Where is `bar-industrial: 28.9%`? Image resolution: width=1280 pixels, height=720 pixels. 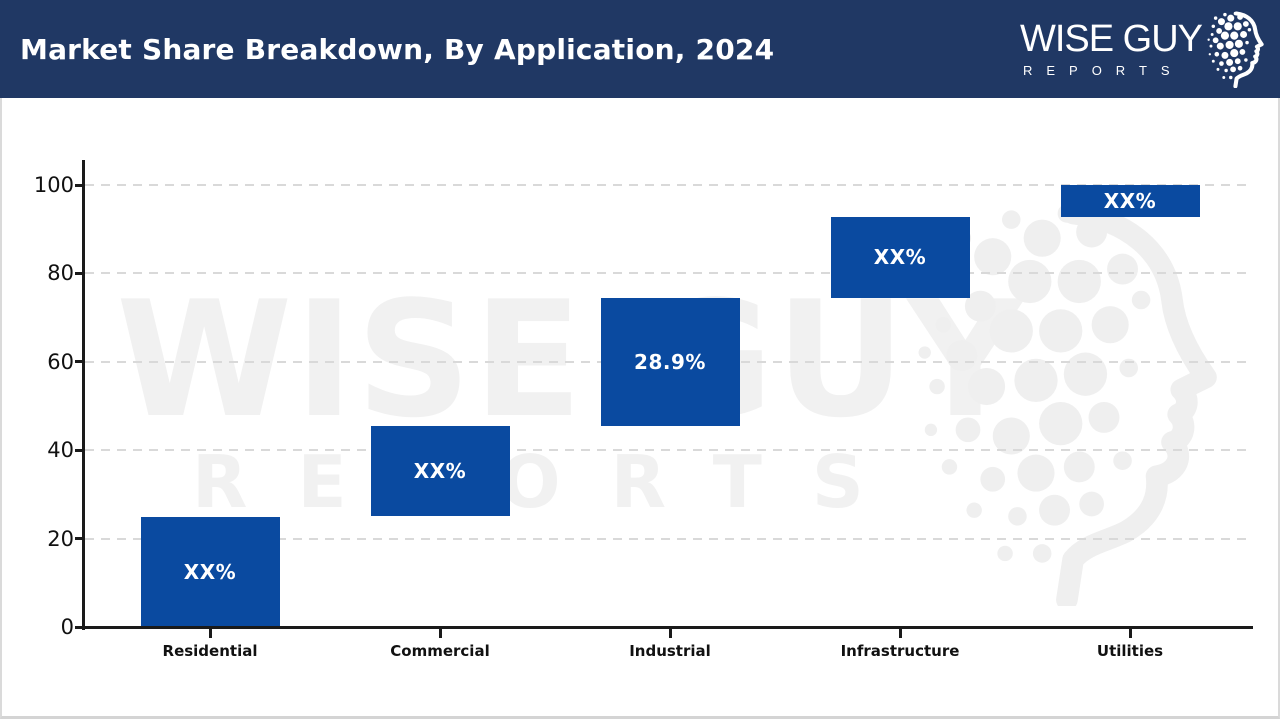 bar-industrial: 28.9% is located at coordinates (670, 362).